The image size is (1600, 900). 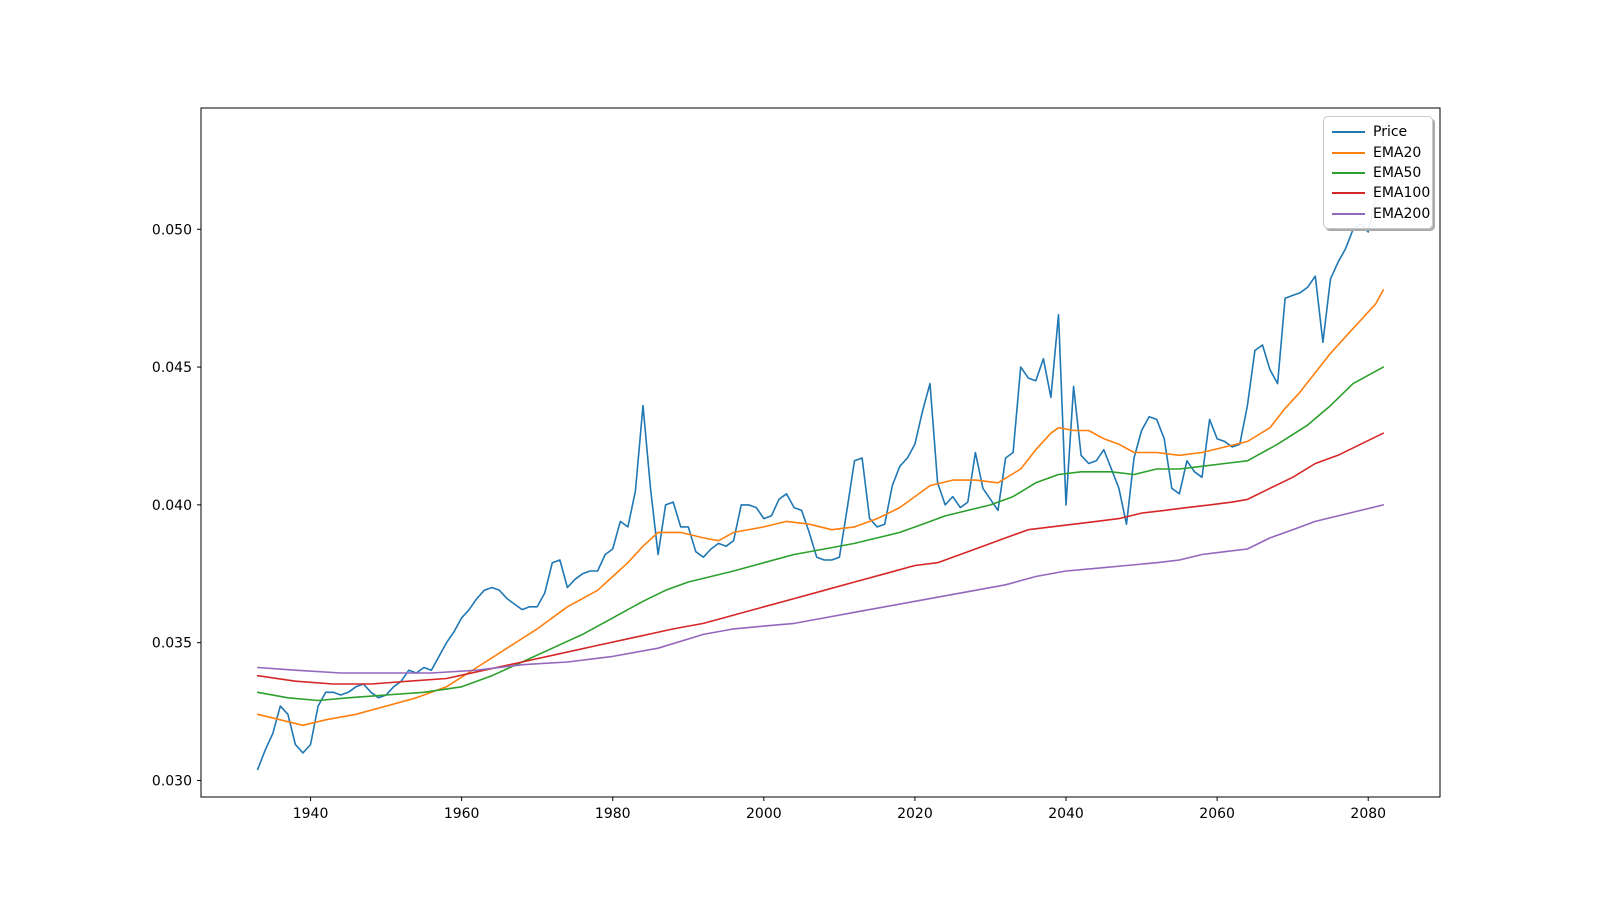 I want to click on x-tick-label: 2060, so click(x=1217, y=814).